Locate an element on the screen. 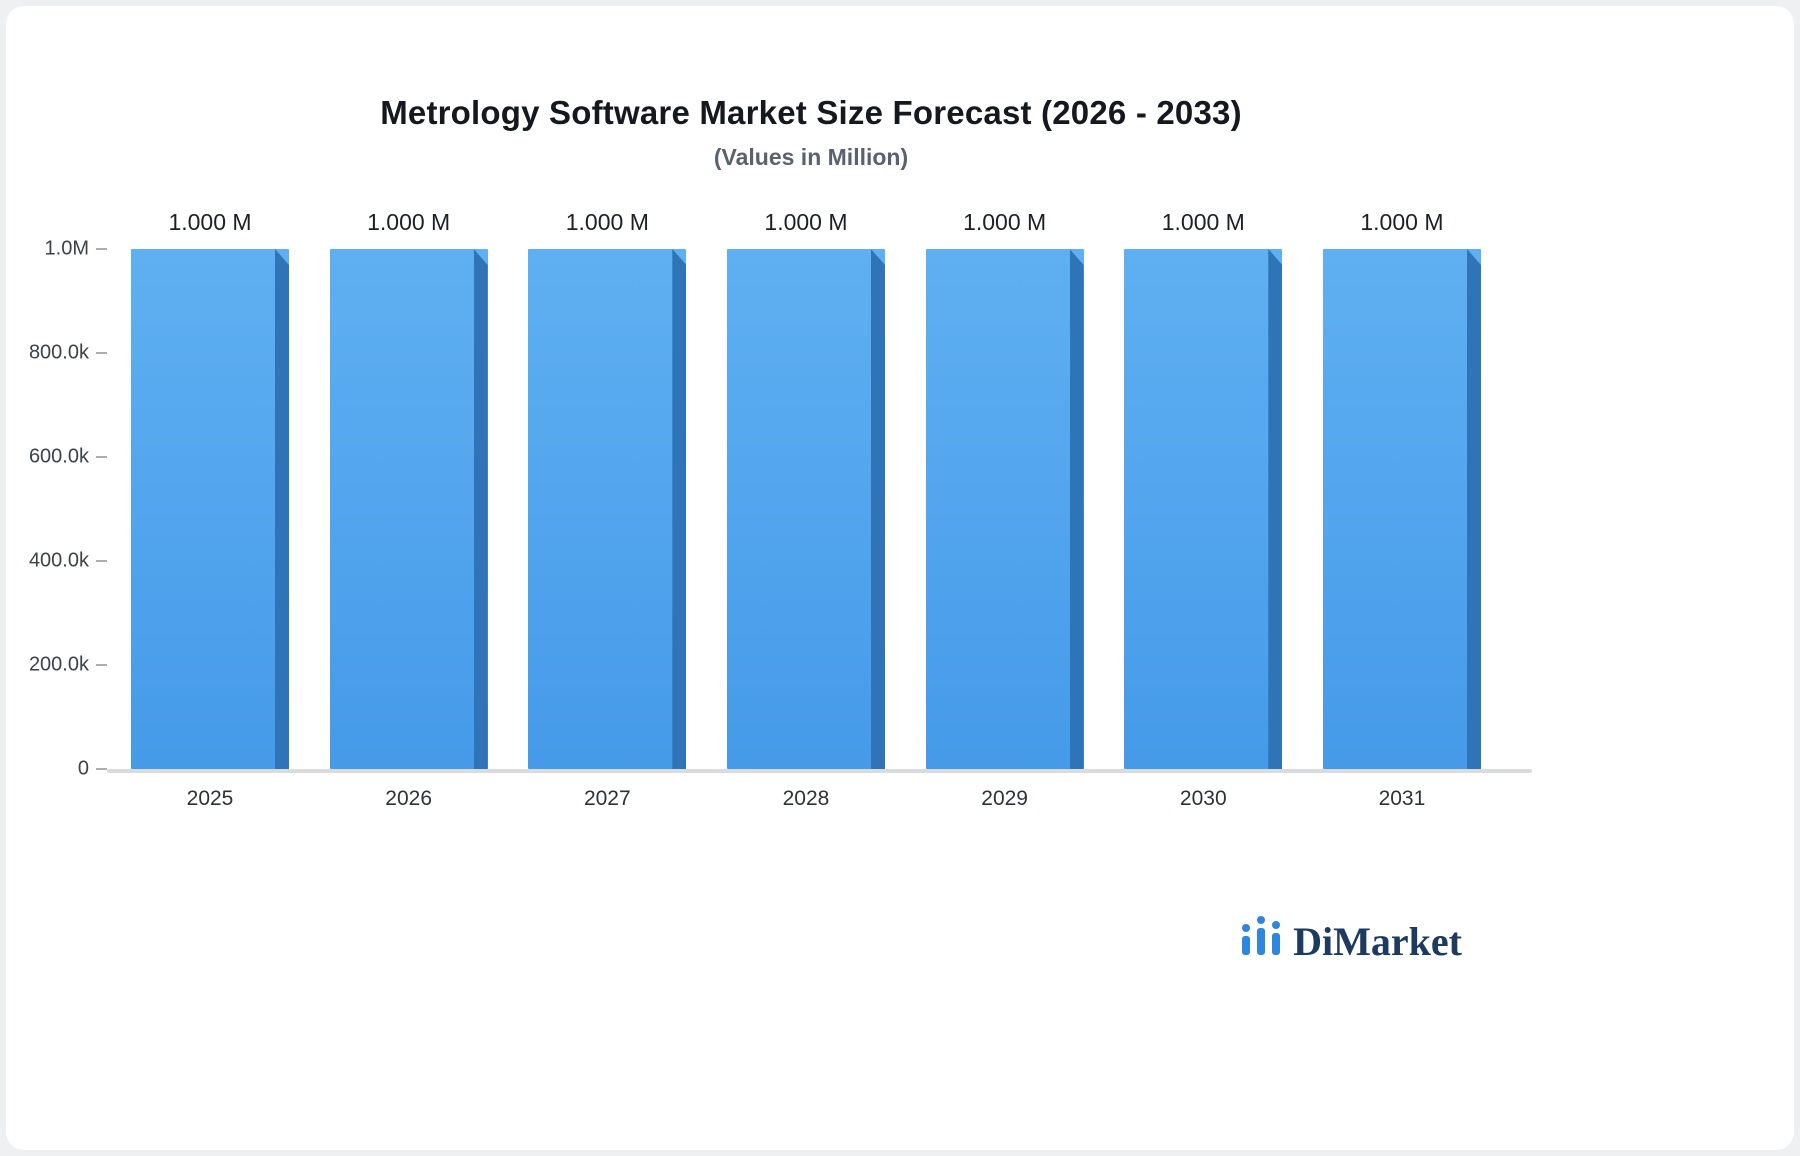  y-axis-label: 200.0k is located at coordinates (58, 664).